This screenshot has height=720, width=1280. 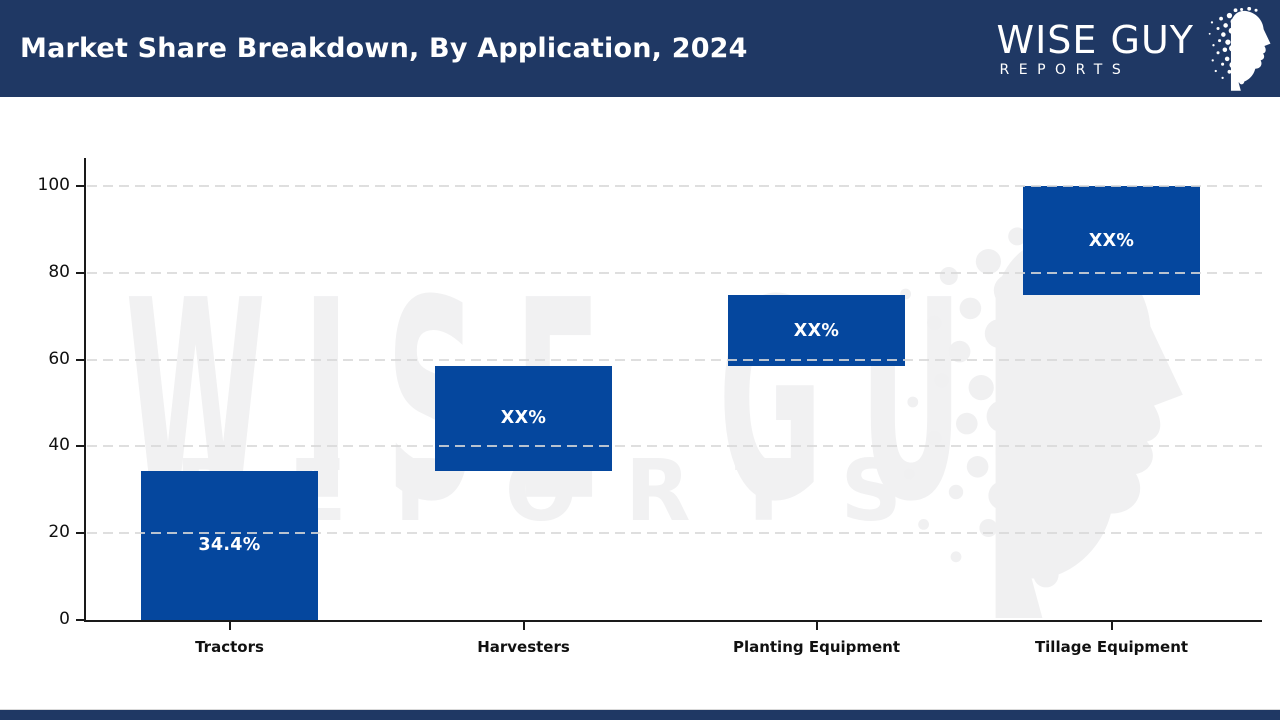 What do you see at coordinates (640, 714) in the screenshot?
I see `footer-bar` at bounding box center [640, 714].